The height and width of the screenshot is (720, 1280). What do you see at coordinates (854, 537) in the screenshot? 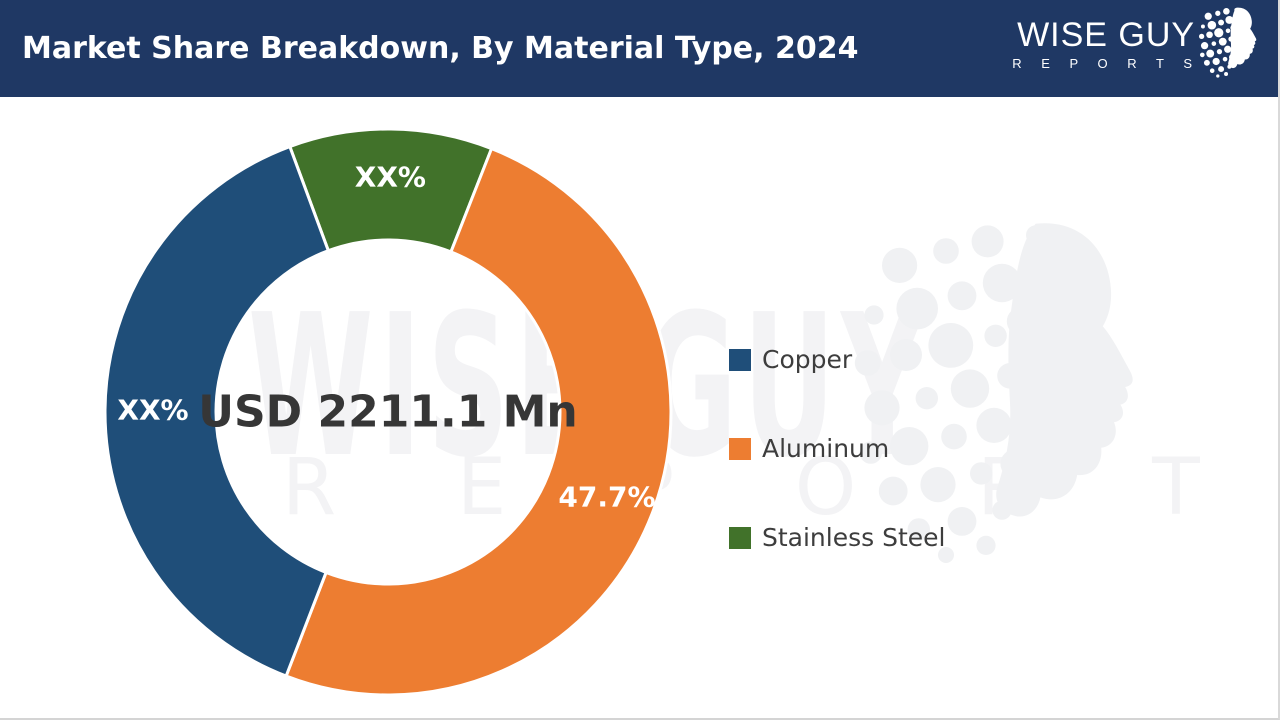
I see `legend-label-stainless-steel: Stainless Steel` at bounding box center [854, 537].